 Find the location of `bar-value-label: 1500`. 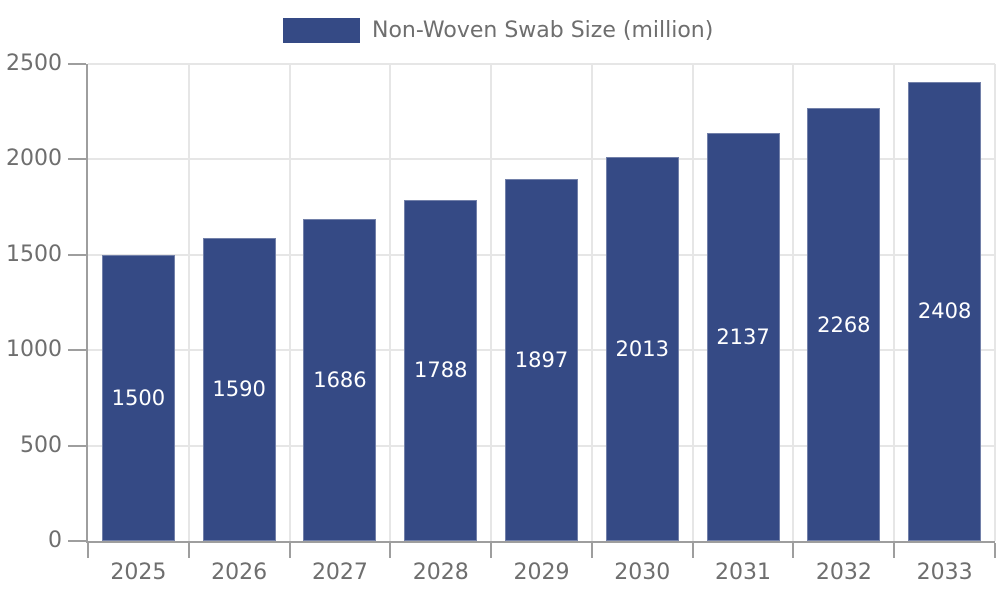

bar-value-label: 1500 is located at coordinates (138, 397).